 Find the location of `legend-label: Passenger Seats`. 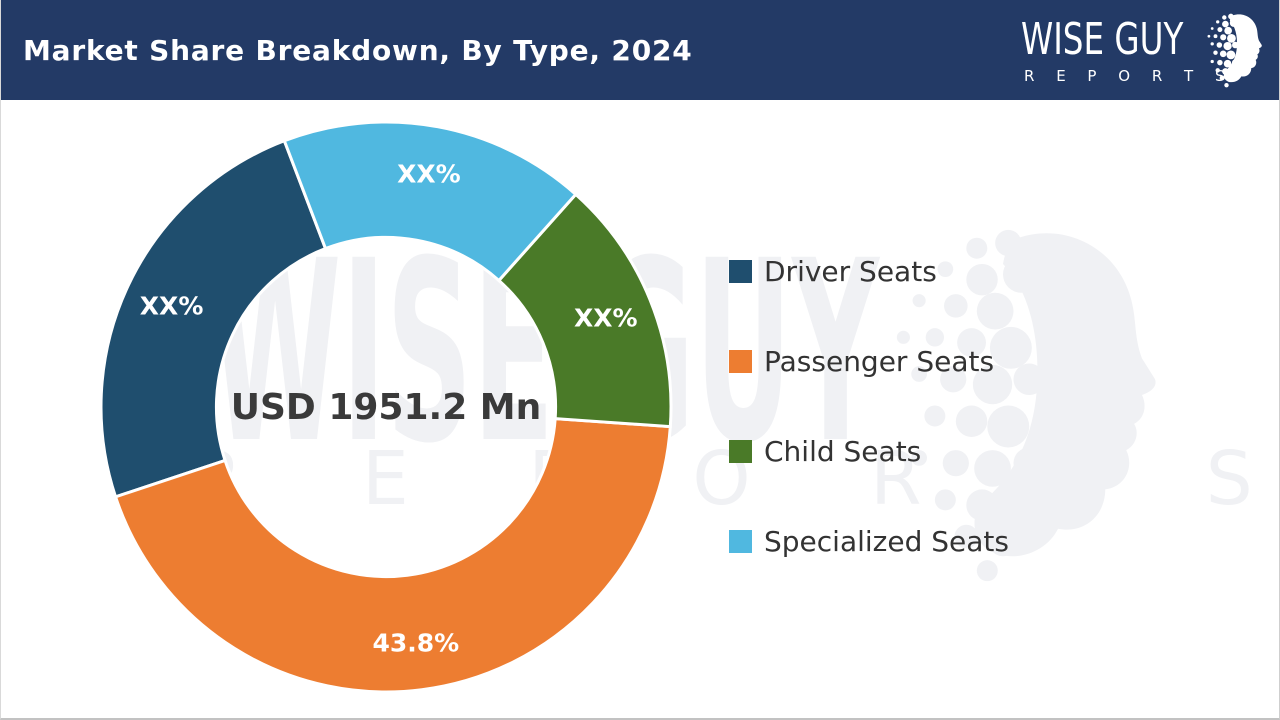

legend-label: Passenger Seats is located at coordinates (879, 361).